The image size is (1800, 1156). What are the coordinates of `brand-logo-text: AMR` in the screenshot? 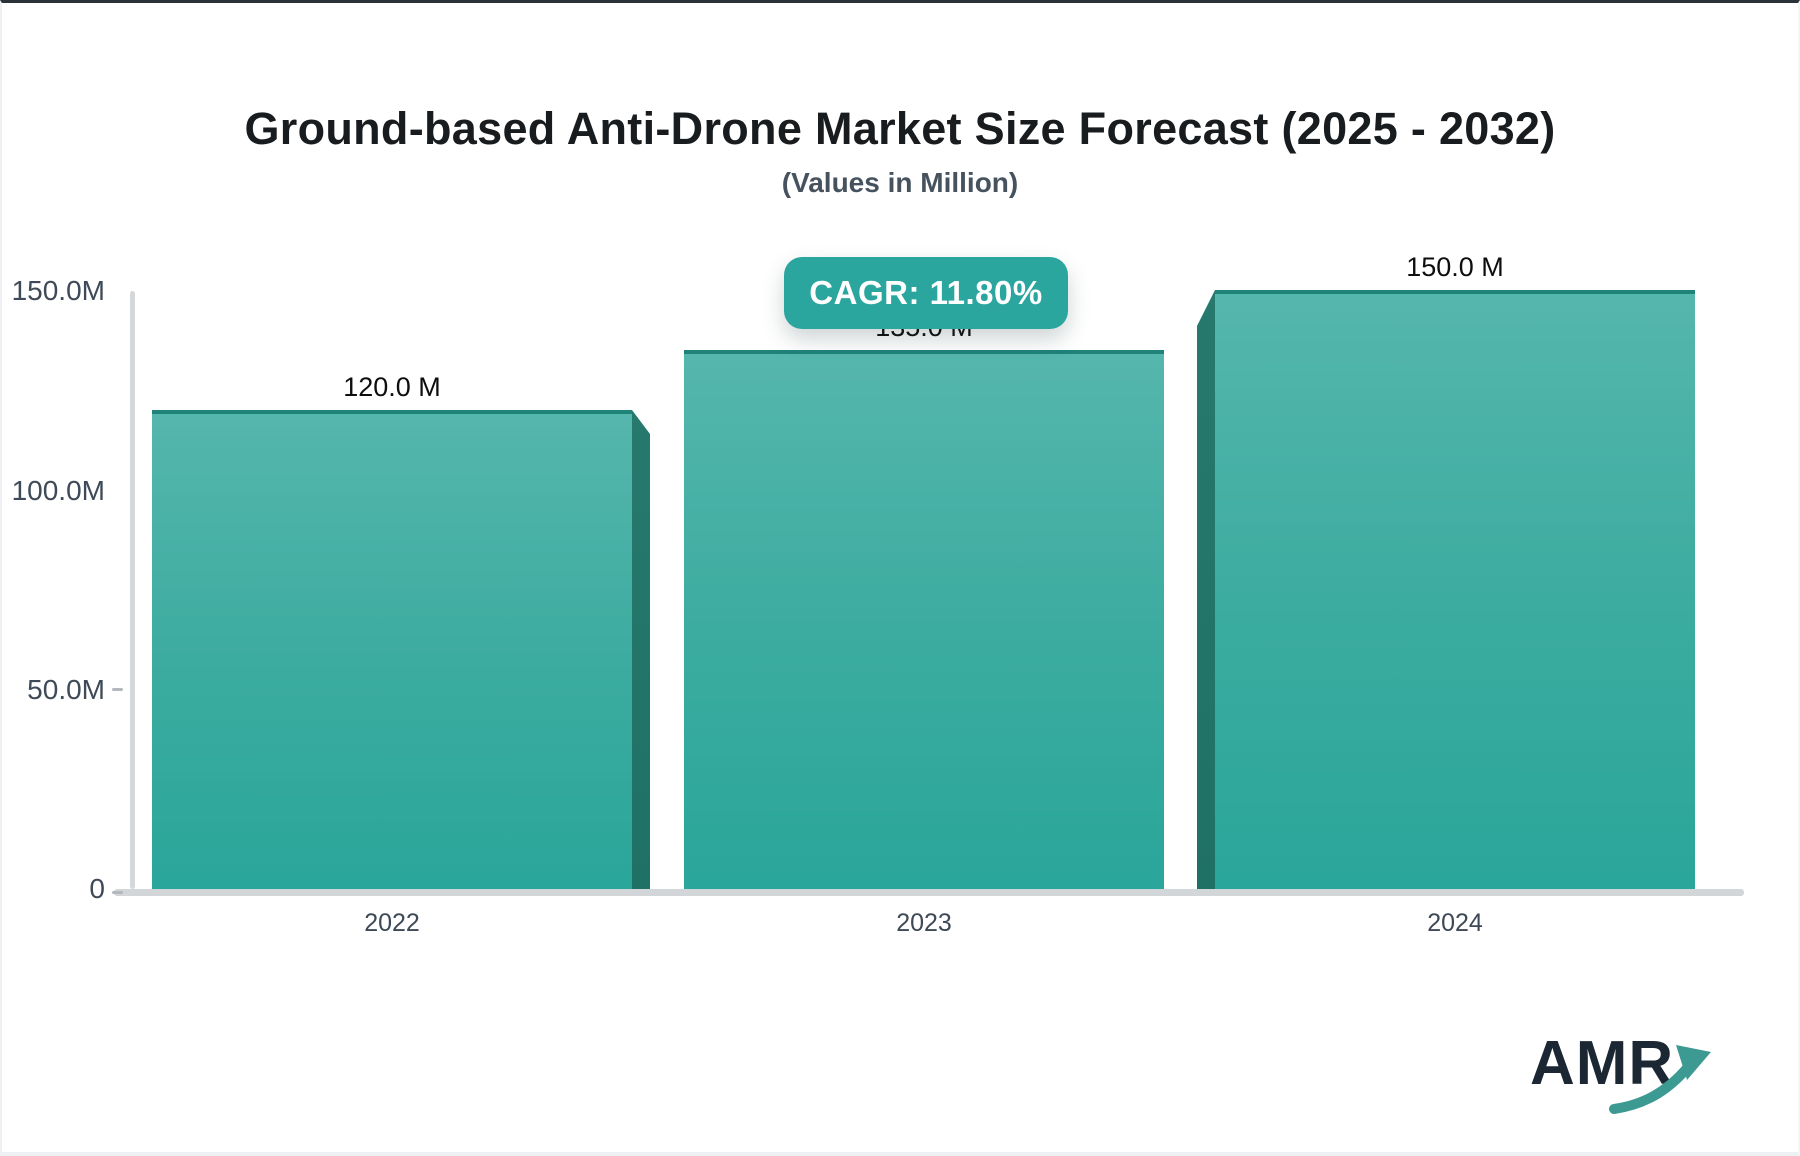 It's located at (1602, 1063).